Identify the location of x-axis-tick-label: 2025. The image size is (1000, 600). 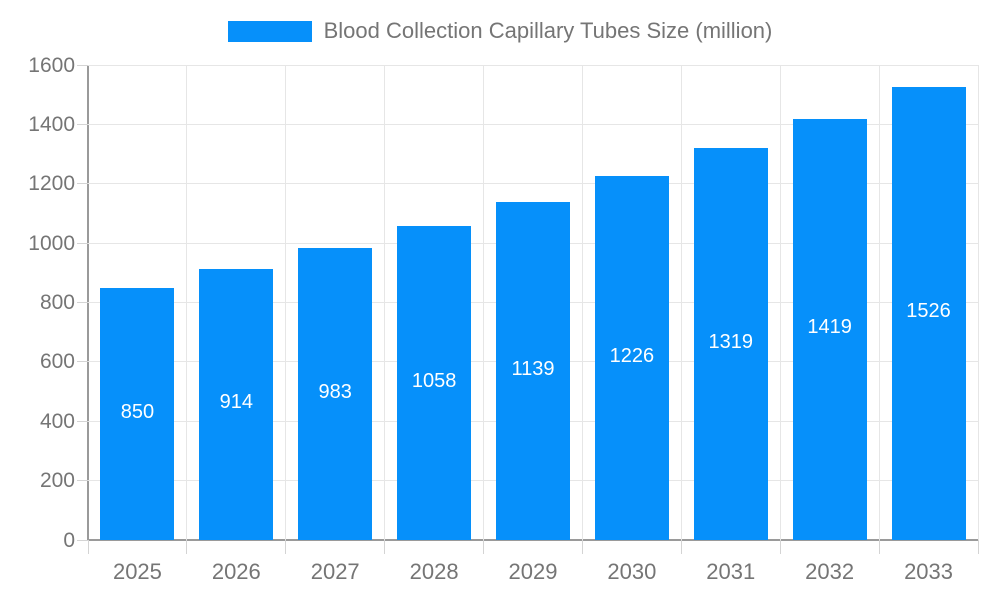
(137, 571).